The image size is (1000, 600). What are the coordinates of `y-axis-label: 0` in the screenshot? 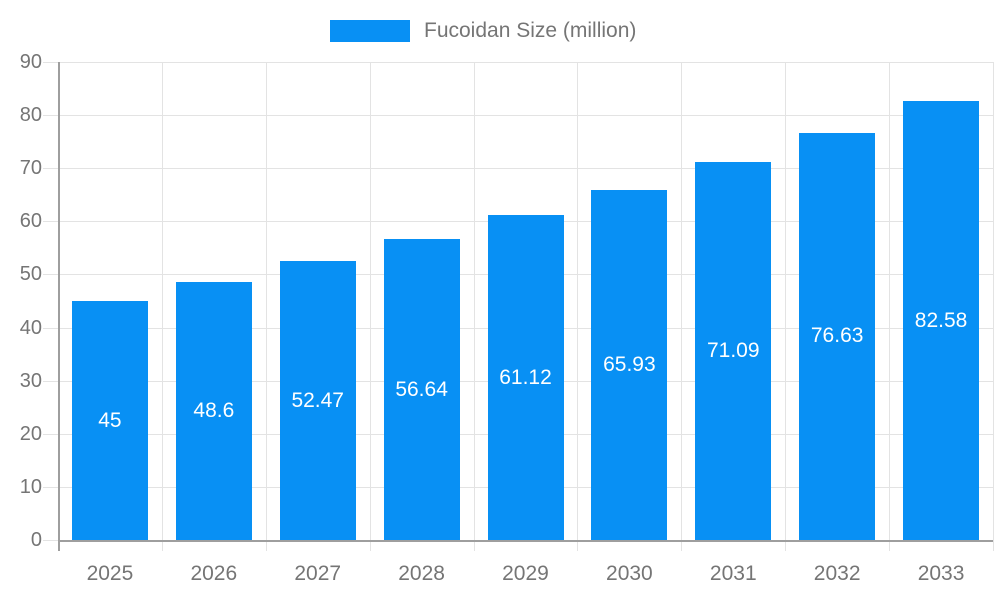 It's located at (36, 540).